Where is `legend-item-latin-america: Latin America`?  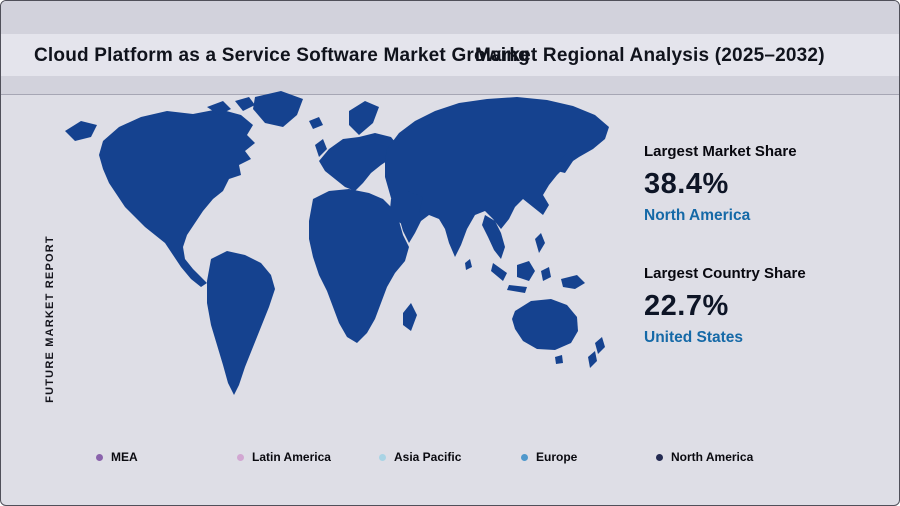 legend-item-latin-america: Latin America is located at coordinates (284, 457).